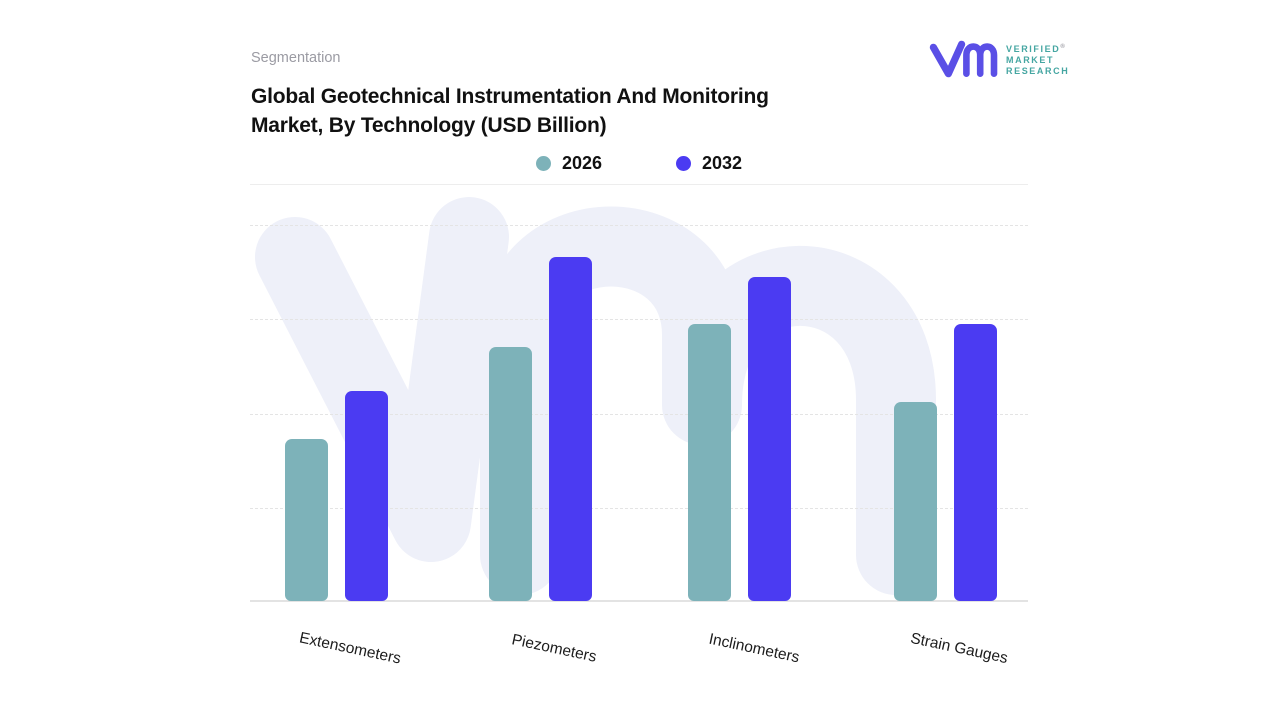 This screenshot has width=1280, height=720. Describe the element at coordinates (306, 519) in the screenshot. I see `bar-2026-extensometers` at that location.